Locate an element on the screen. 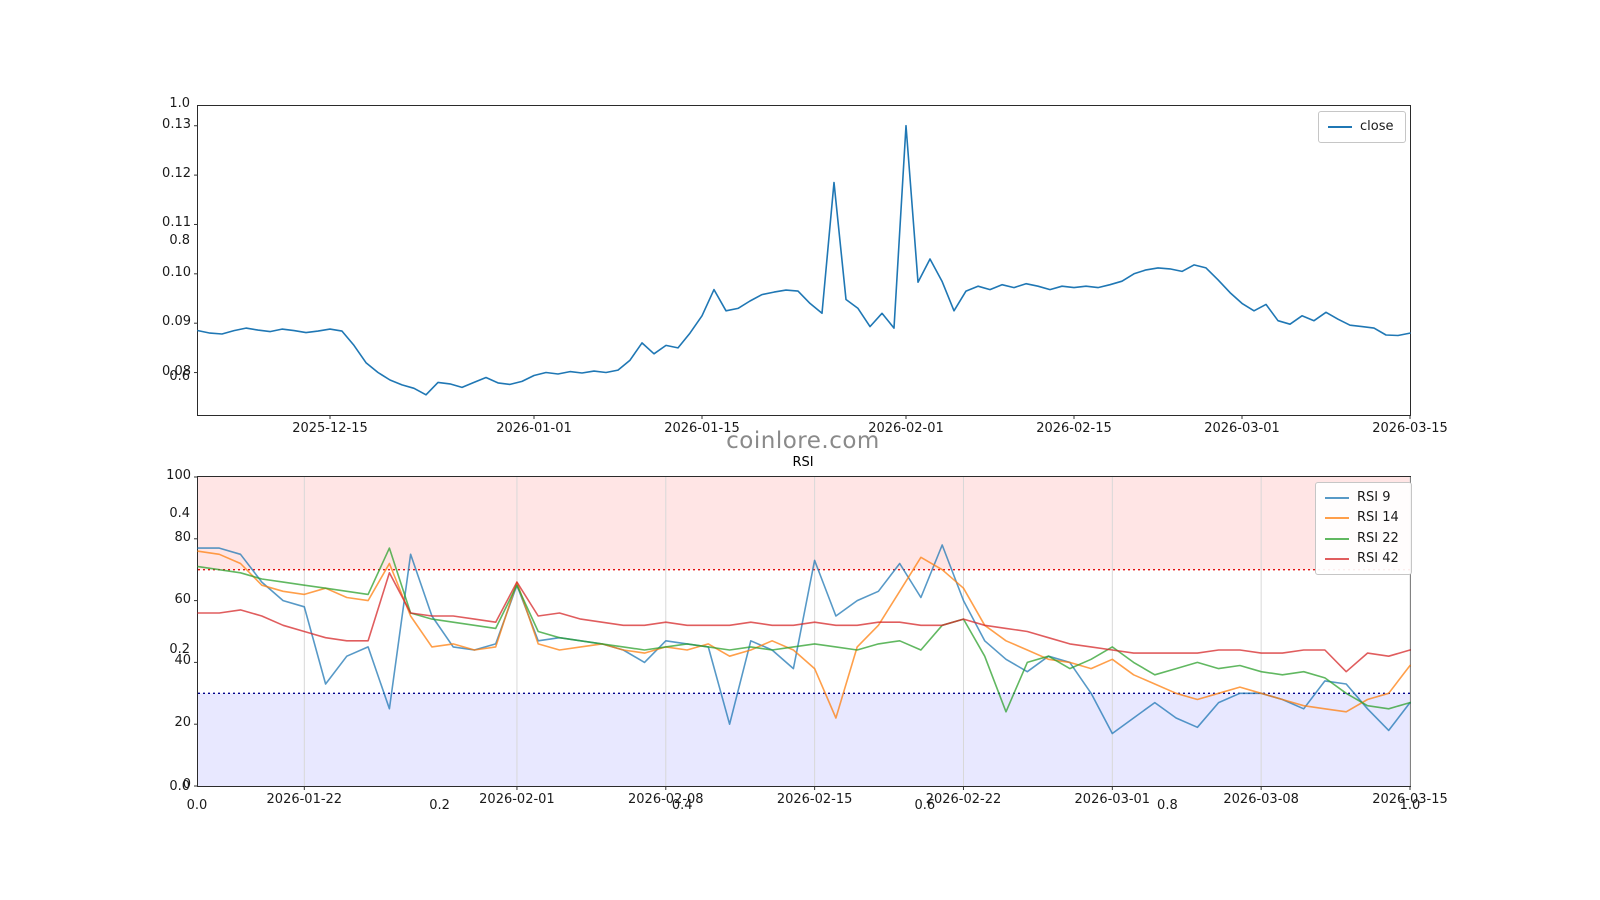 Image resolution: width=1600 pixels, height=900 pixels. legend-label: RSI 14 is located at coordinates (1378, 518).